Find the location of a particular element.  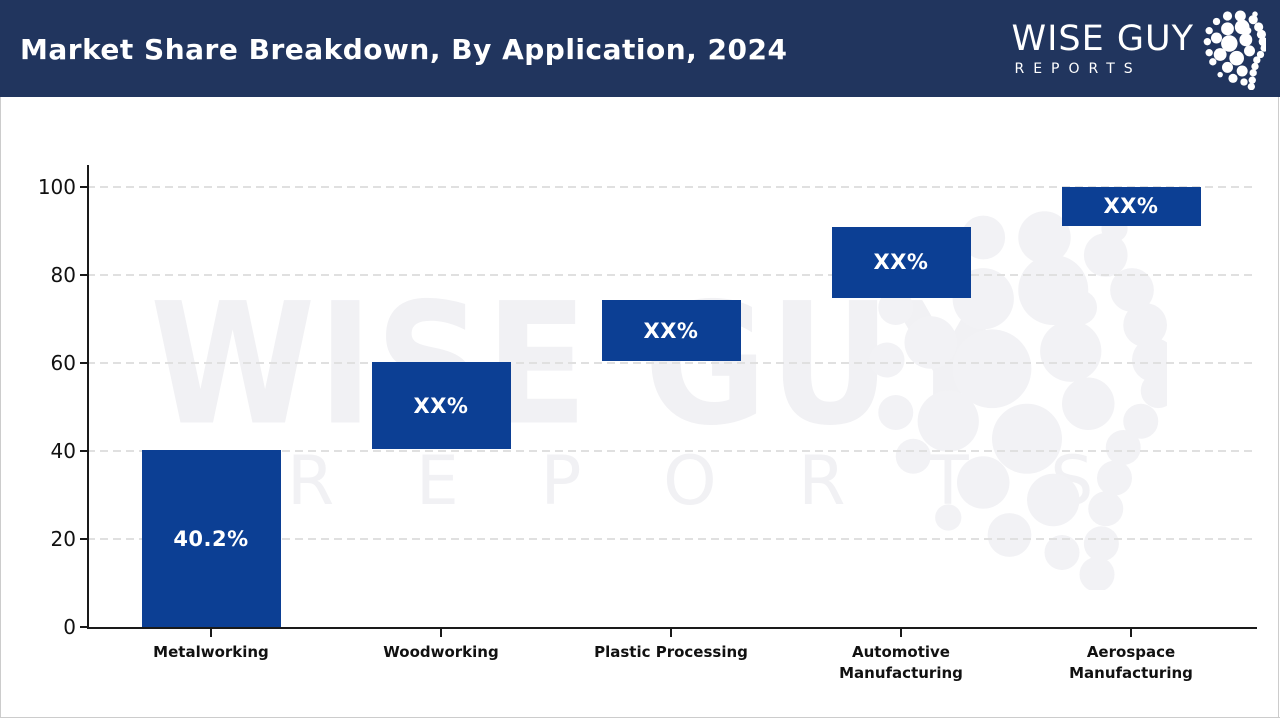

logo-subtitle: REPORTS is located at coordinates (1078, 68).